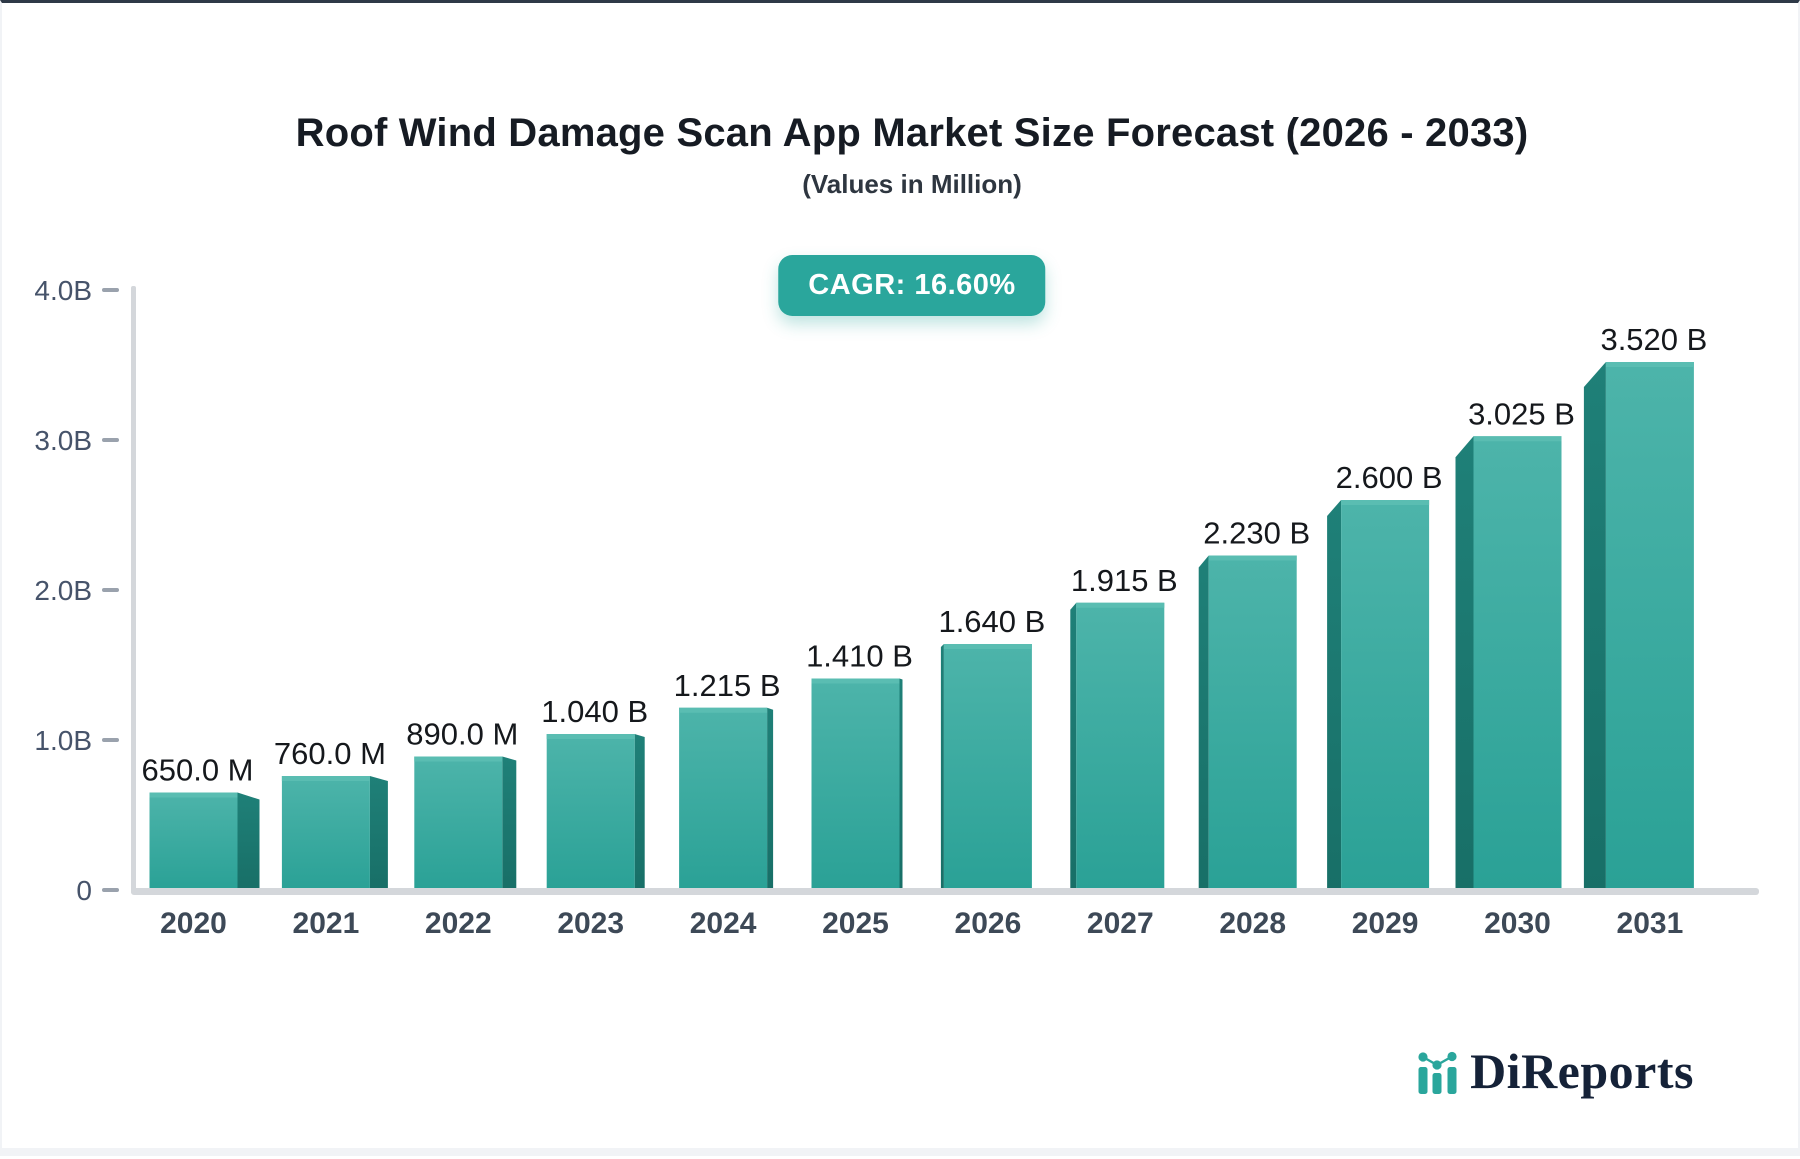 Image resolution: width=1800 pixels, height=1159 pixels. I want to click on bar-2027: 1.915 B, so click(1124, 726).